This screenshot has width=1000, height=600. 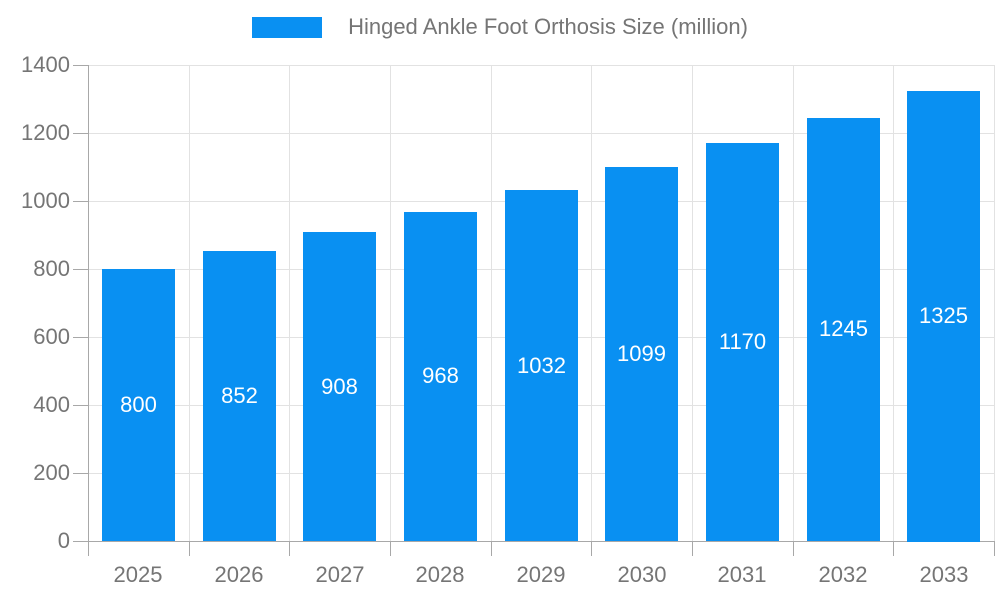 I want to click on x-tick-label: 2027, so click(x=340, y=574).